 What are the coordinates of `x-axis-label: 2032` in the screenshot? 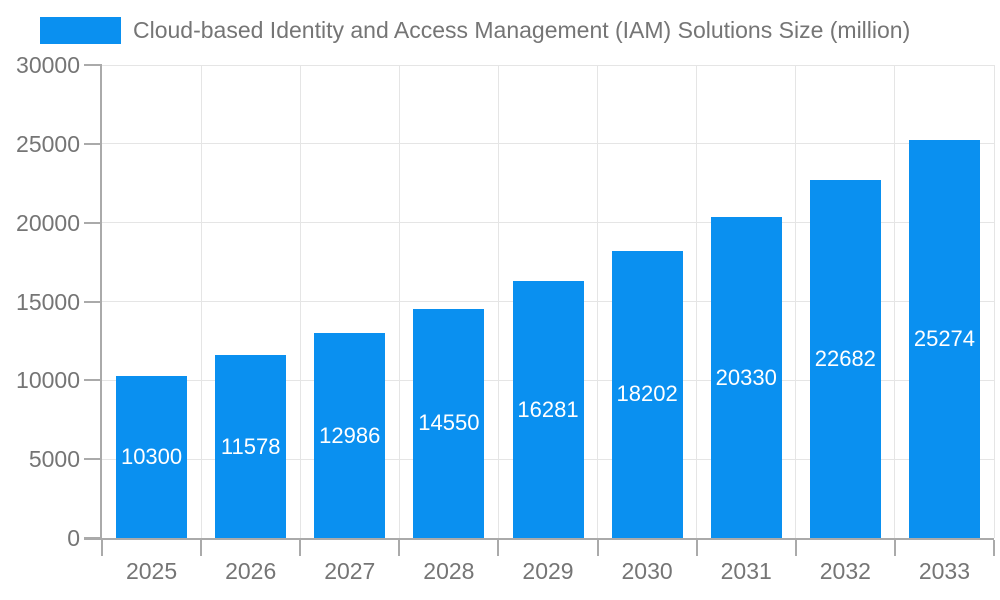 It's located at (845, 571).